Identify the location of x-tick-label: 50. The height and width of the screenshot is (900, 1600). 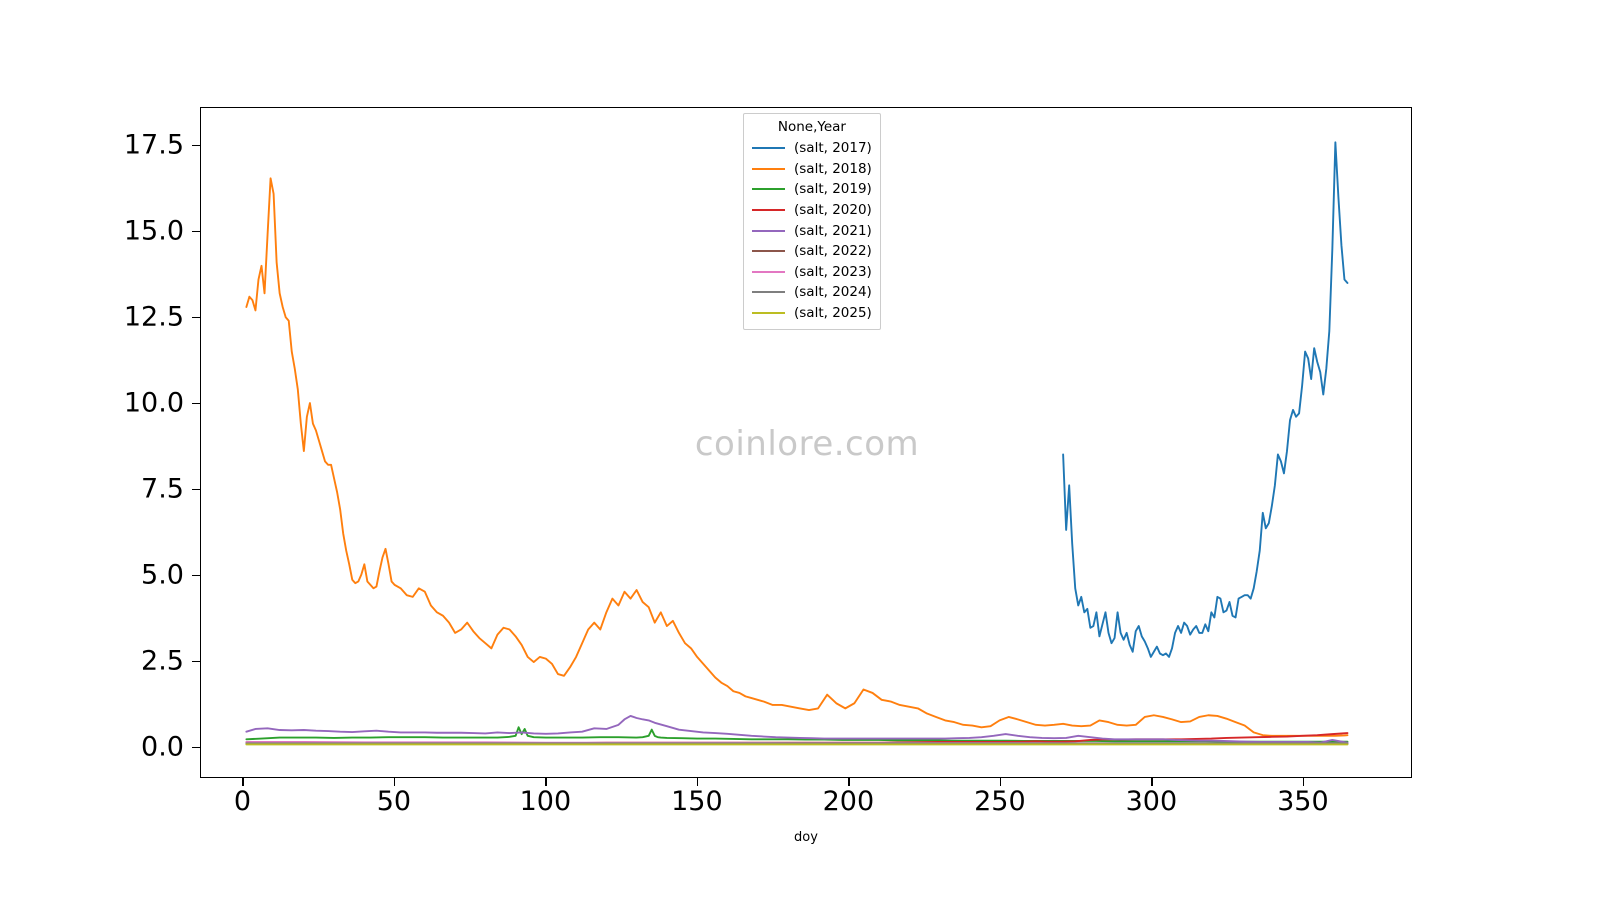
(394, 801).